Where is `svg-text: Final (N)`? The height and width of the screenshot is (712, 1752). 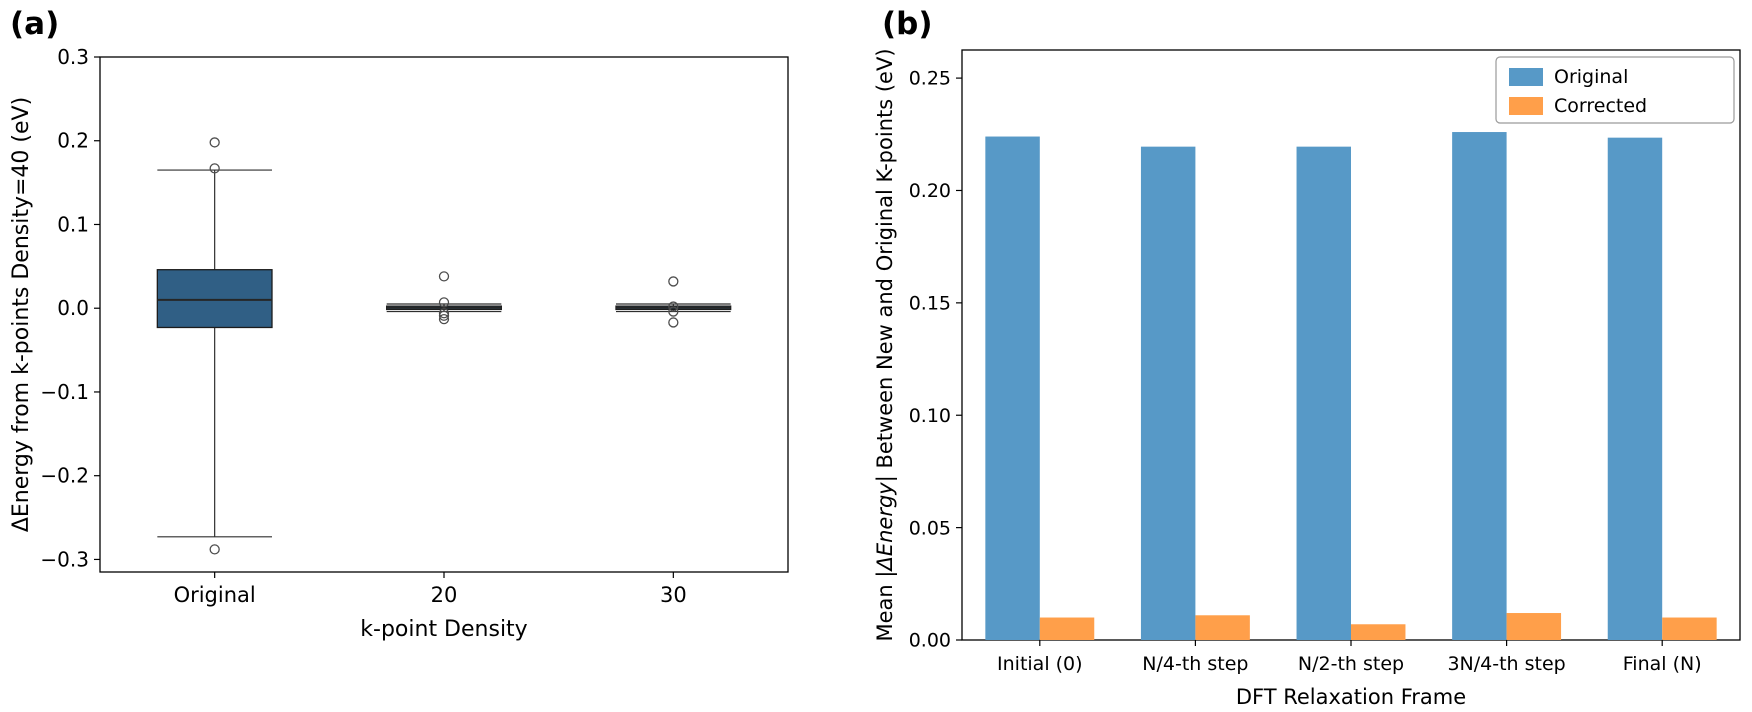 svg-text: Final (N) is located at coordinates (1662, 664).